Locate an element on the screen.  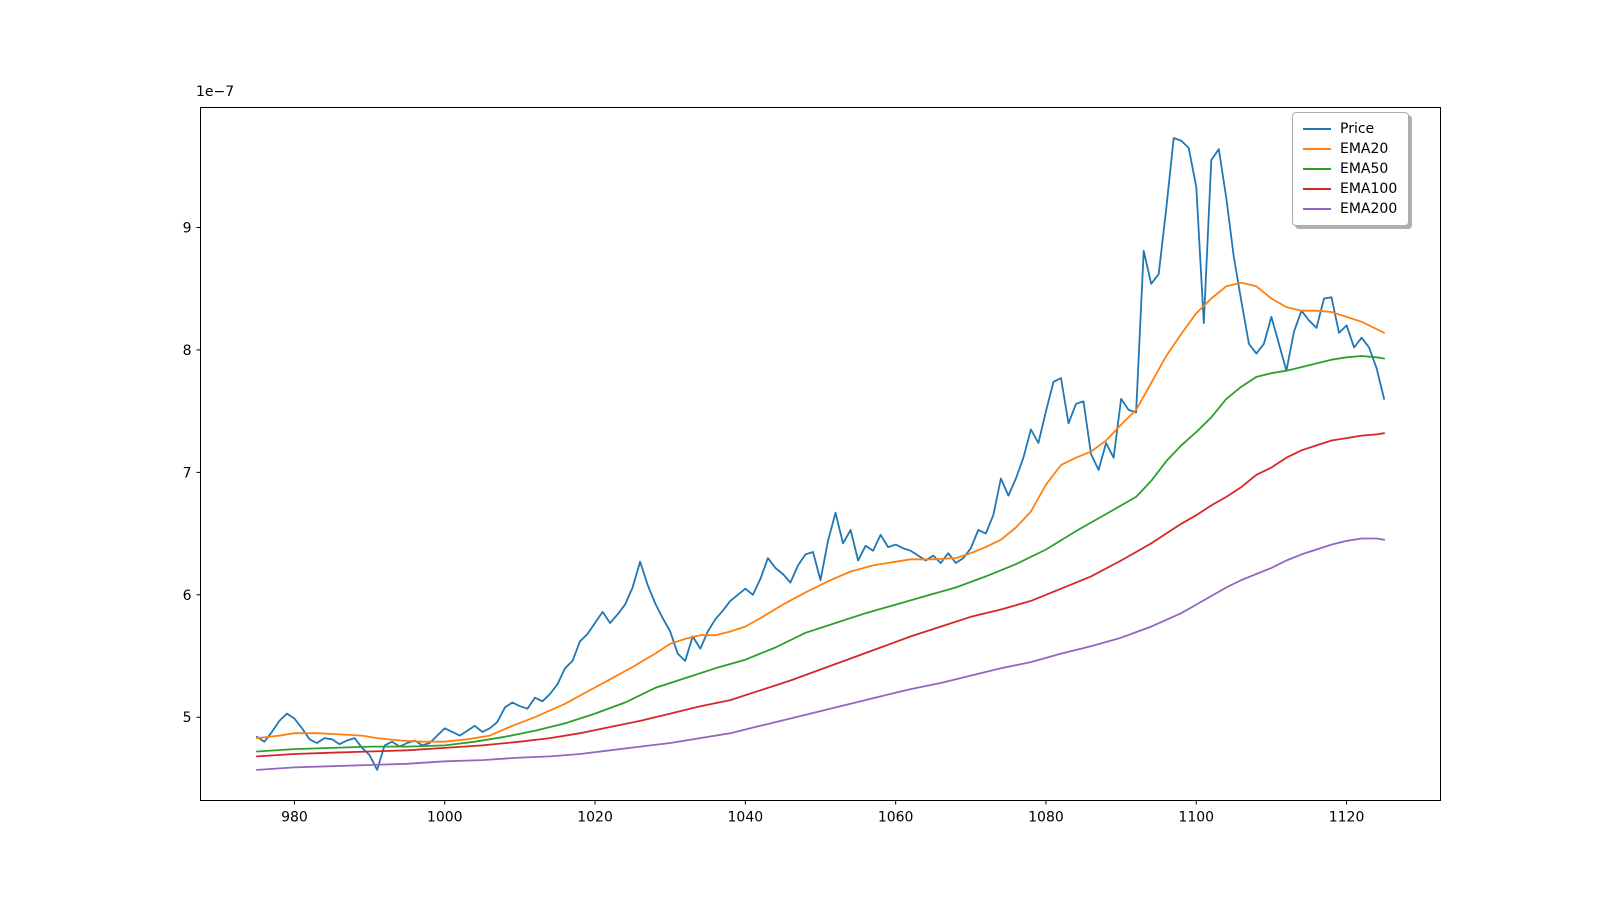
x-tick-label: 1120 is located at coordinates (1347, 818).